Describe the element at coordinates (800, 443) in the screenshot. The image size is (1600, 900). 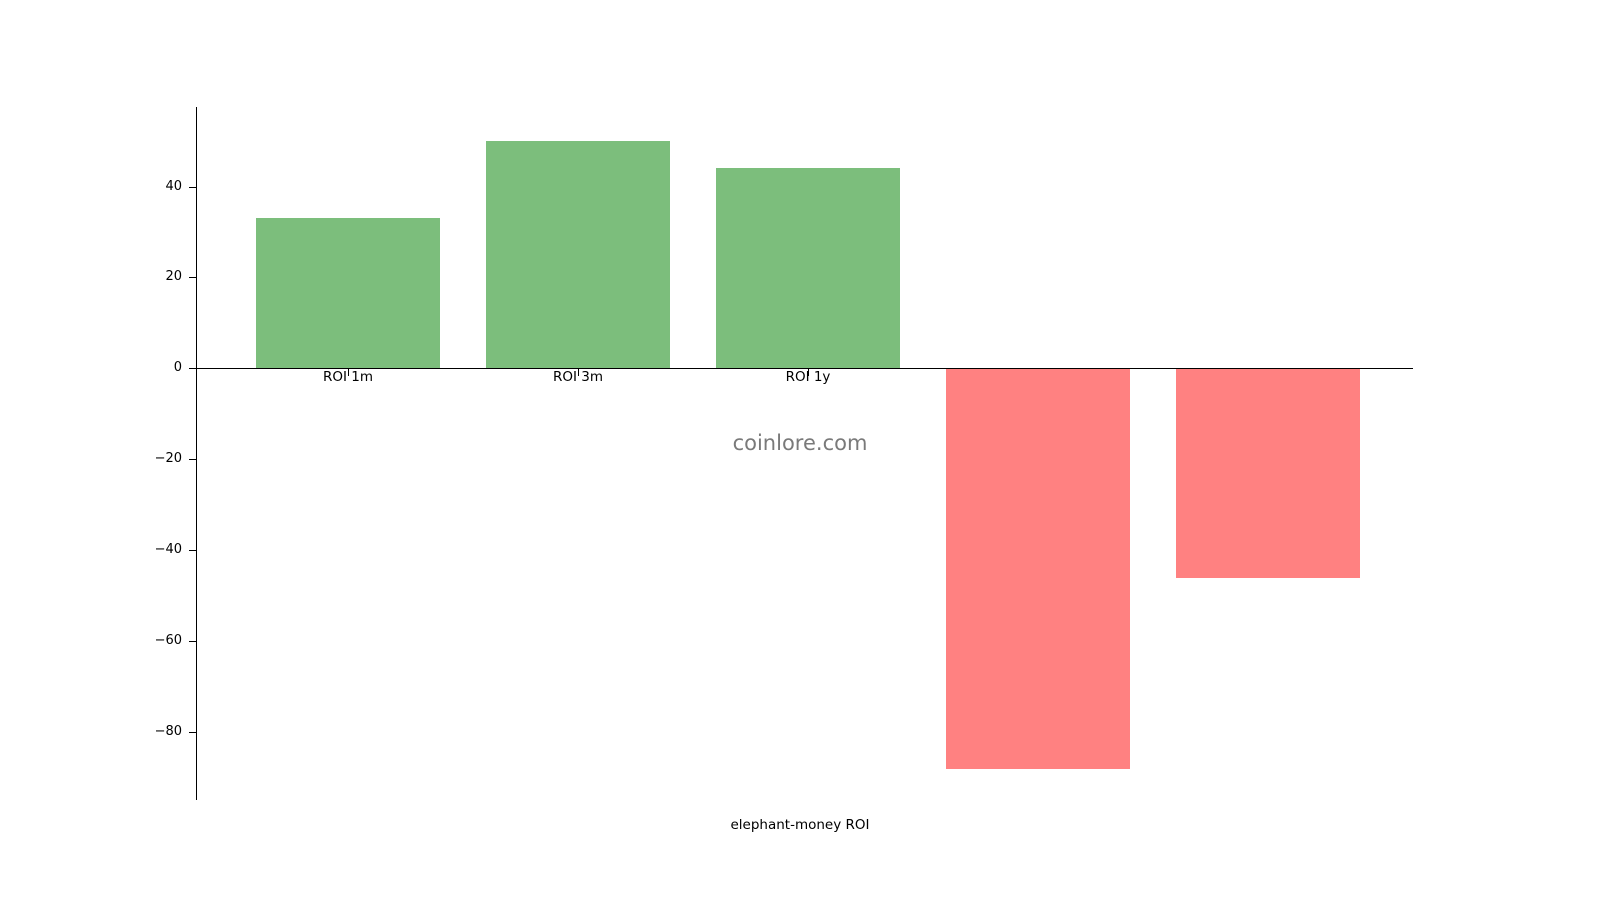
I see `watermark-text: coinlore.com` at that location.